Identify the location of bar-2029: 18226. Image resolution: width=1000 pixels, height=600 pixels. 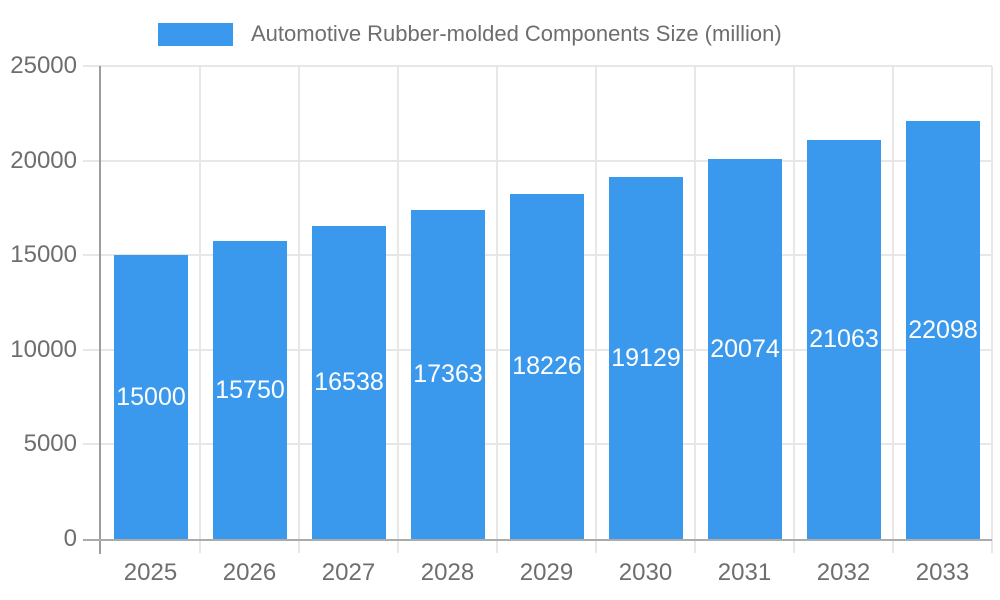
(547, 366).